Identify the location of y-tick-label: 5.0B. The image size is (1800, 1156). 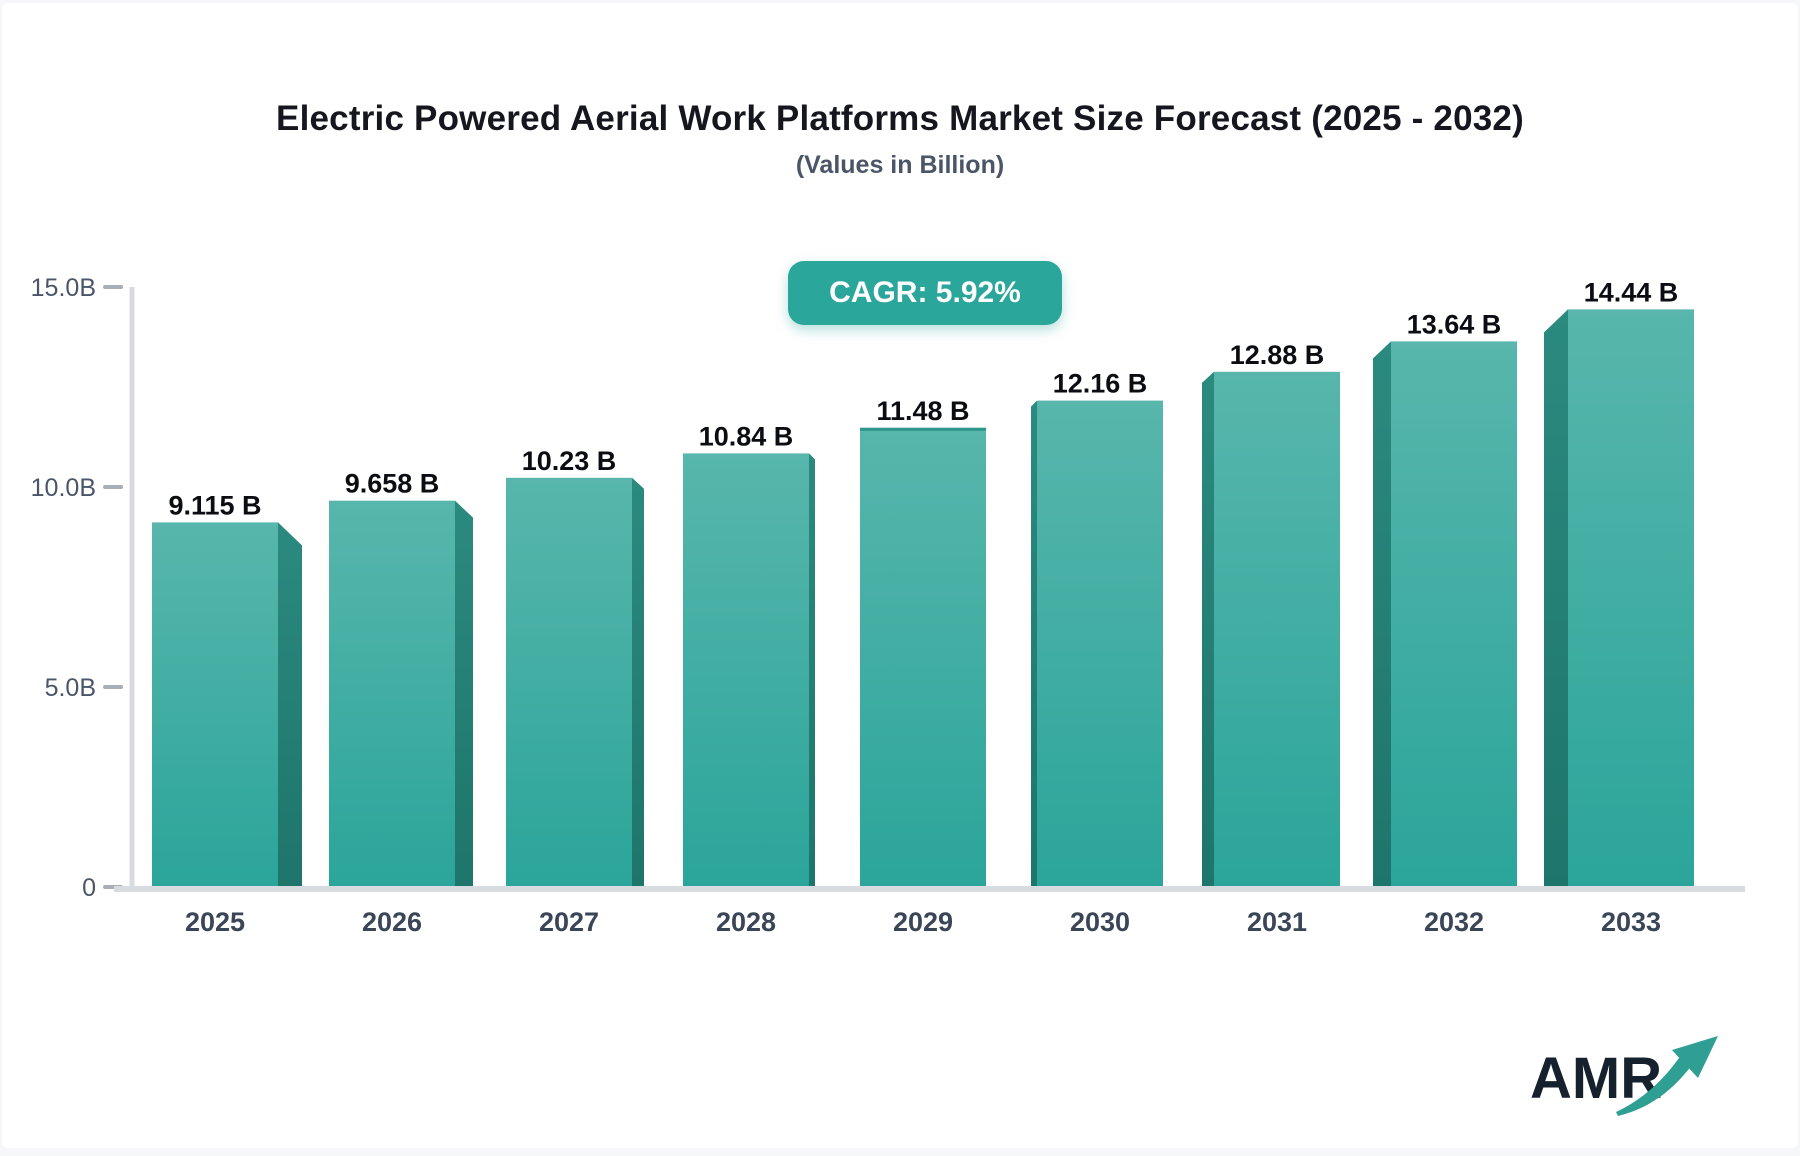
(70, 688).